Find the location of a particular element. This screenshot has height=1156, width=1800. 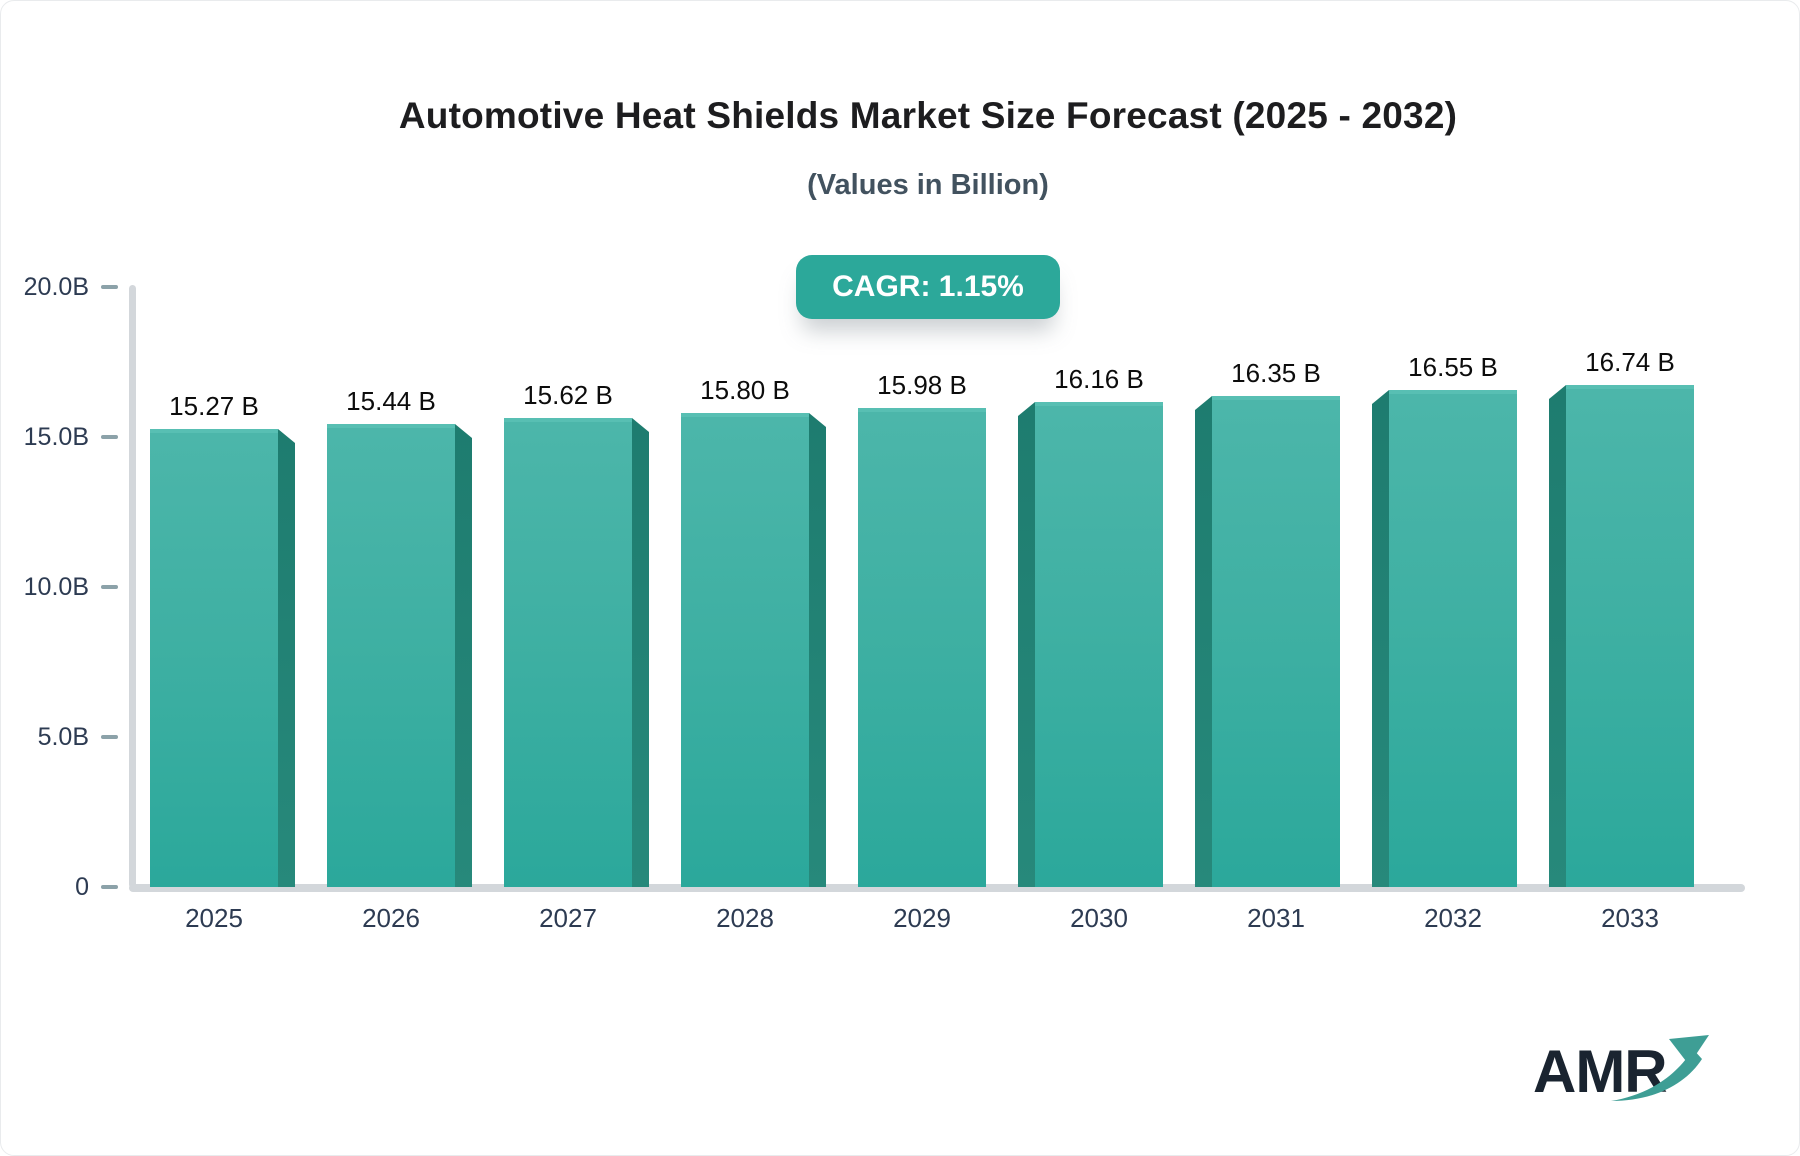

y-tick-label-15.0B: 15.0B is located at coordinates (56, 437).